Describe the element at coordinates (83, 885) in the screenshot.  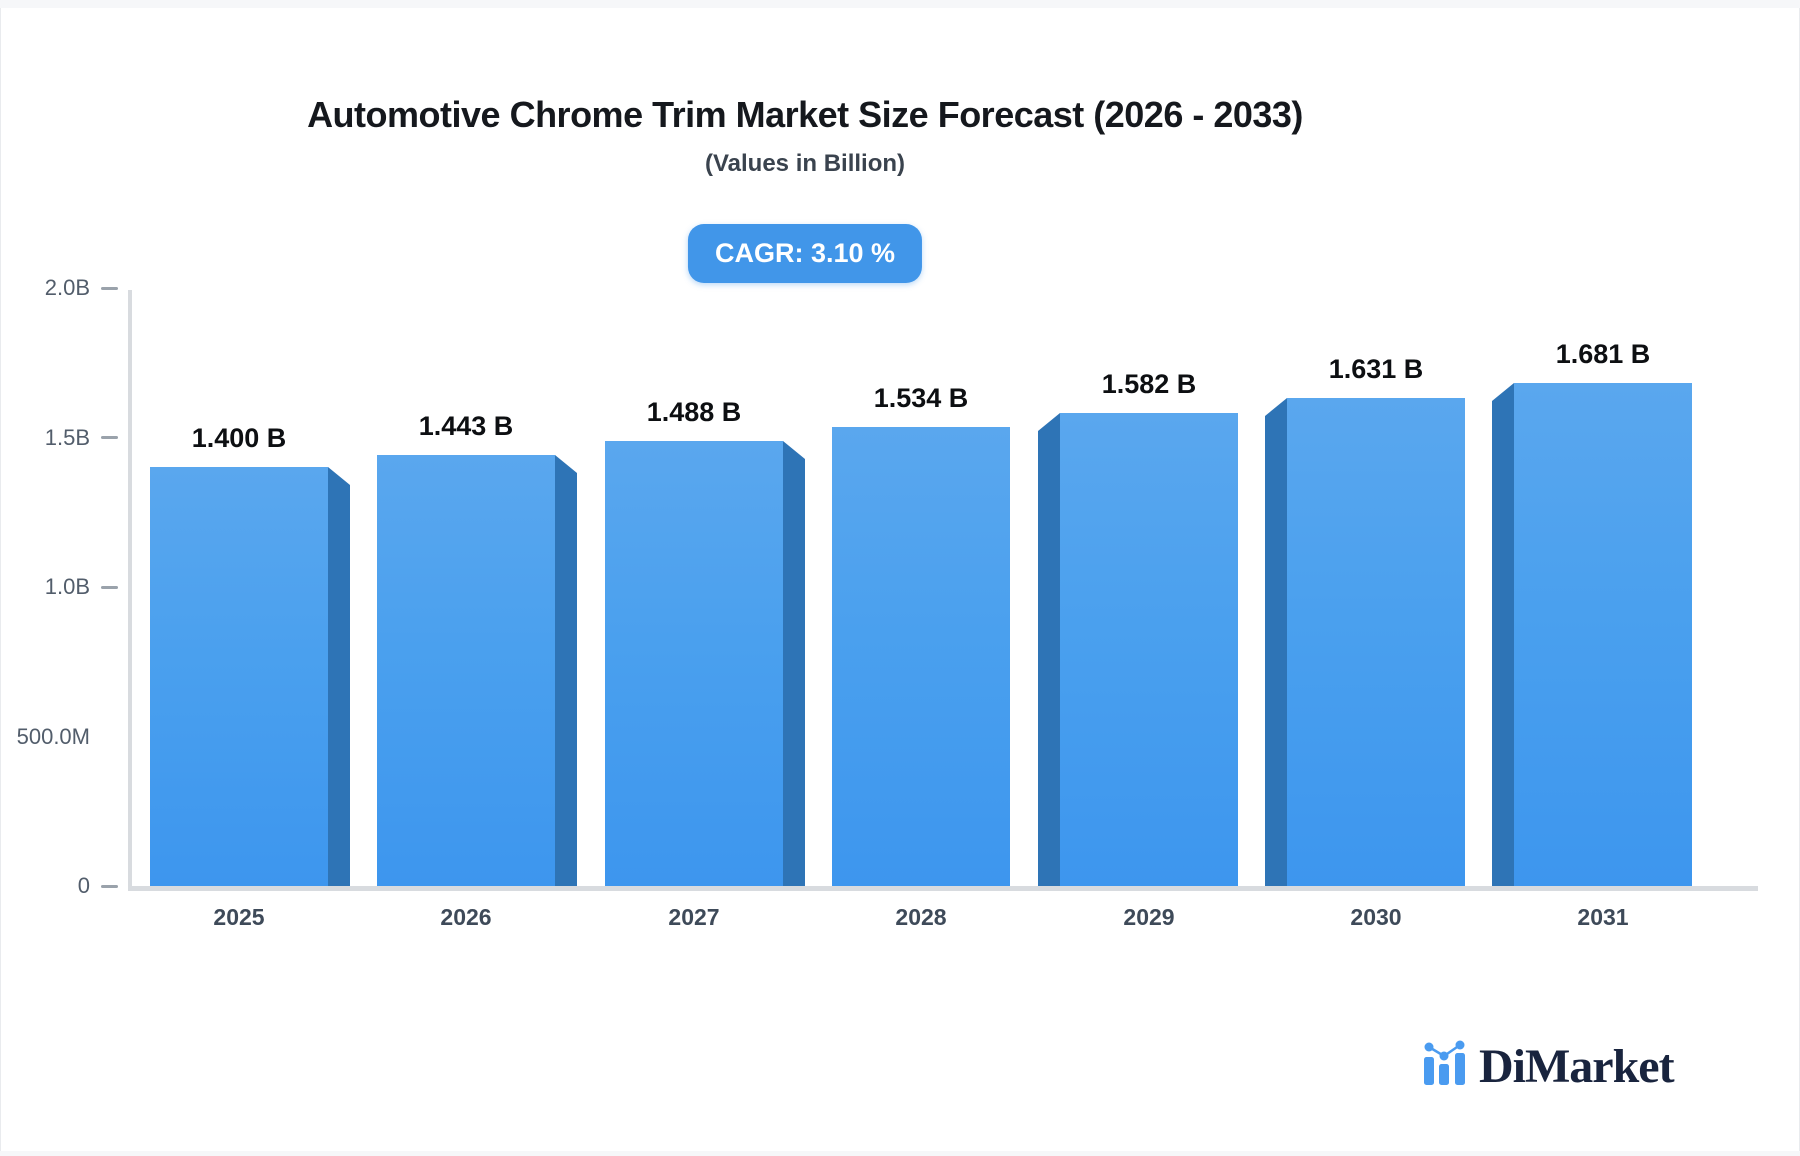
I see `y-tick-label: 0` at that location.